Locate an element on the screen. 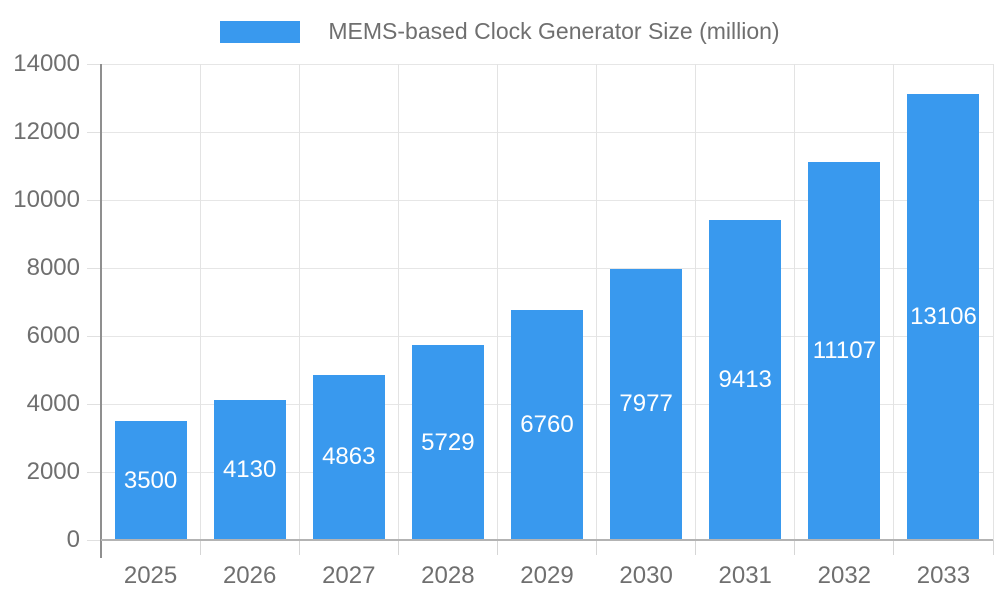 The width and height of the screenshot is (1000, 600). bar-value-label: 4130 is located at coordinates (249, 469).